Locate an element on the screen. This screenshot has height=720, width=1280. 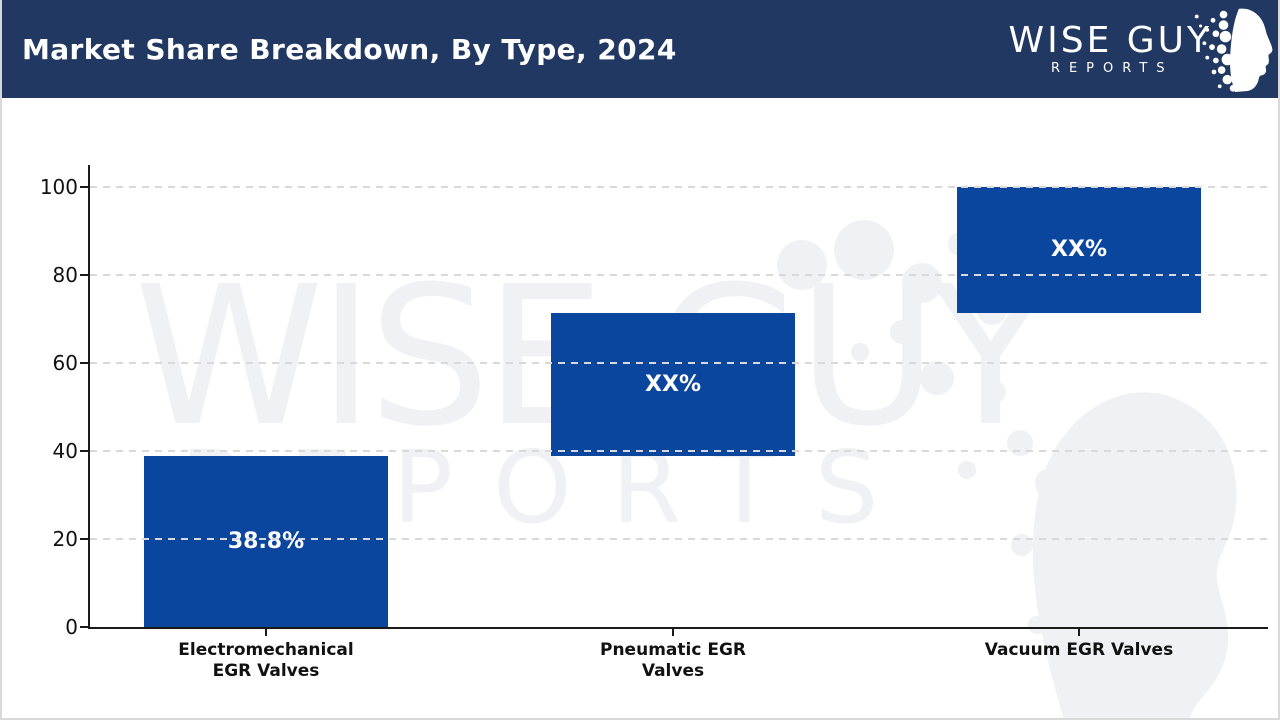
category-label: Vacuum EGR Valves is located at coordinates (1079, 650).